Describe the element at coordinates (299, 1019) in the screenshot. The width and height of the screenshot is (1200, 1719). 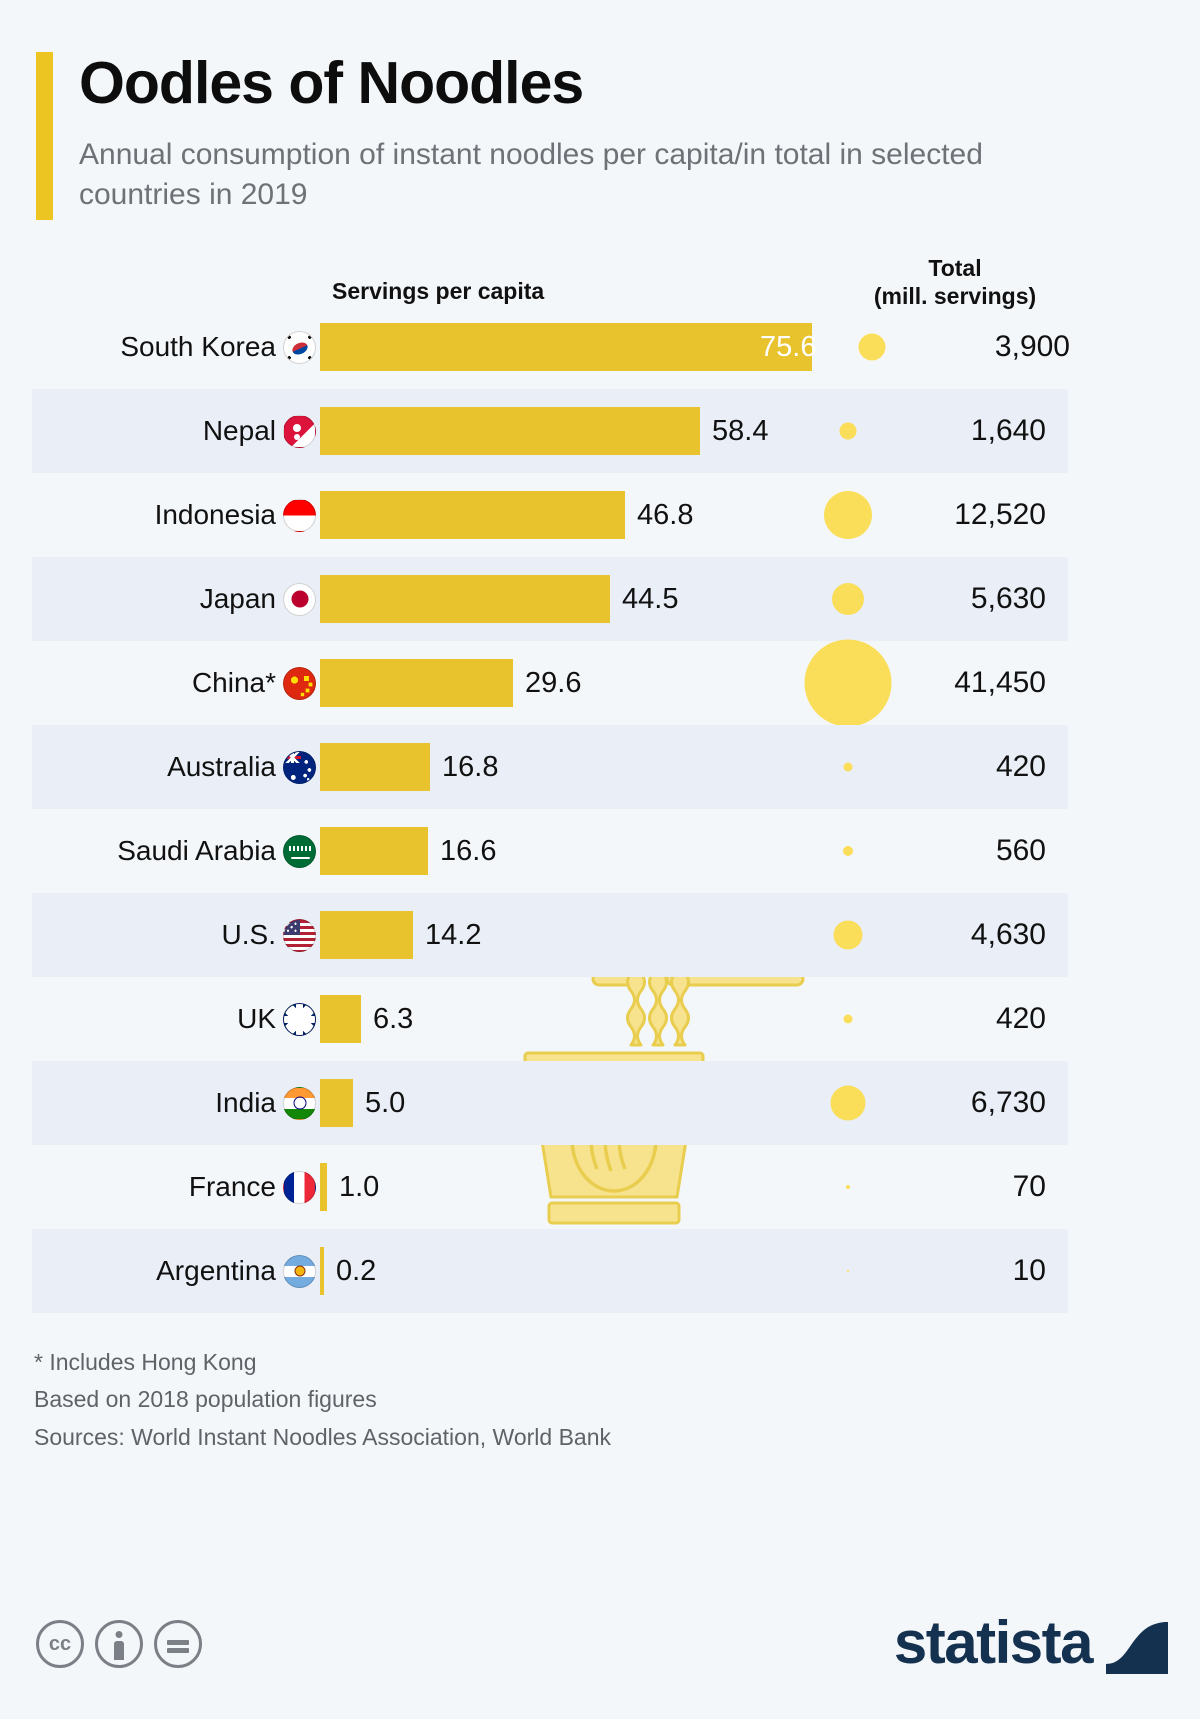
I see `flag-icon-united-kingdom` at that location.